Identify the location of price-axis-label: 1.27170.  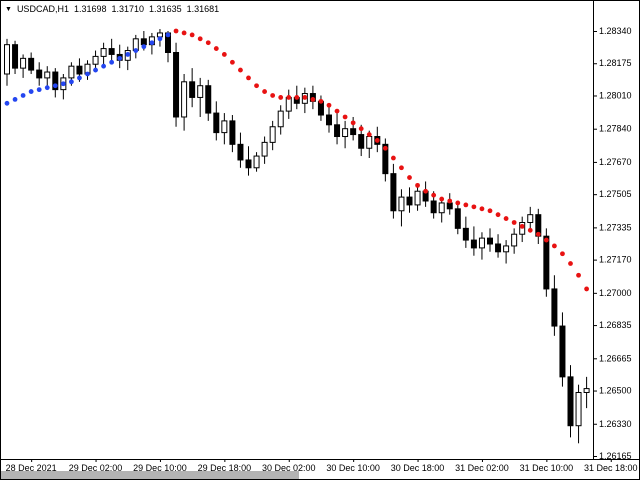
(615, 260).